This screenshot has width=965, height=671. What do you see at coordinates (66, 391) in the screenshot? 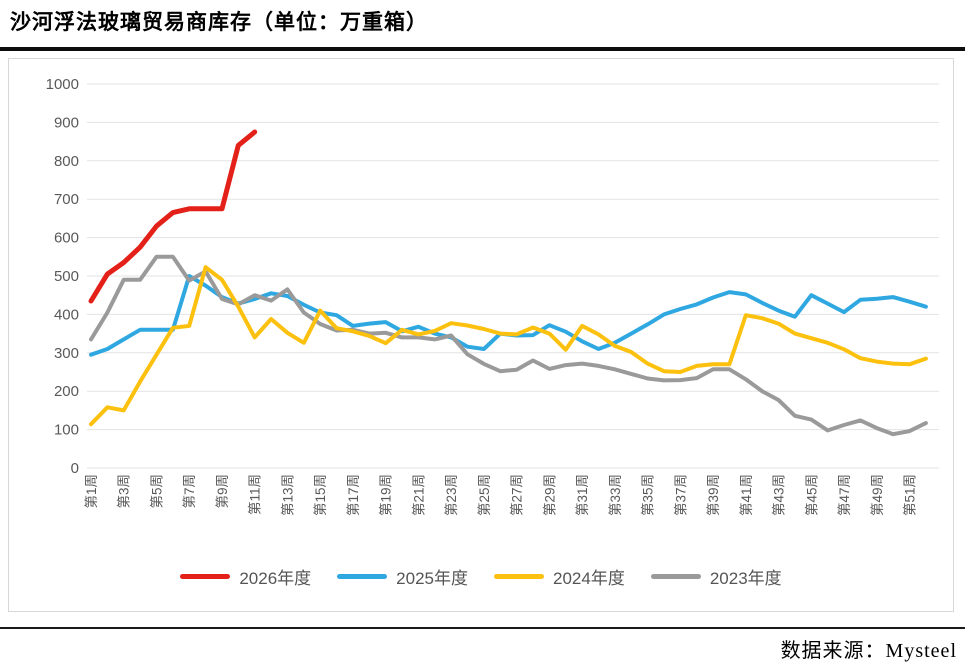
I see `y-tick-label: 200` at bounding box center [66, 391].